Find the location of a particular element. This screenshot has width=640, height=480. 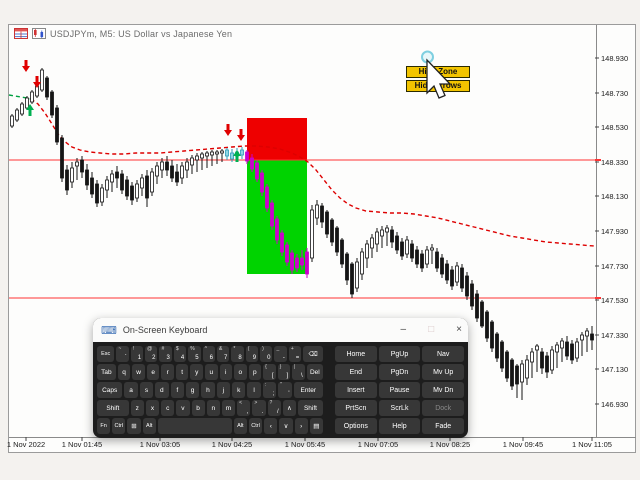

key-2: @2 is located at coordinates (151, 354).